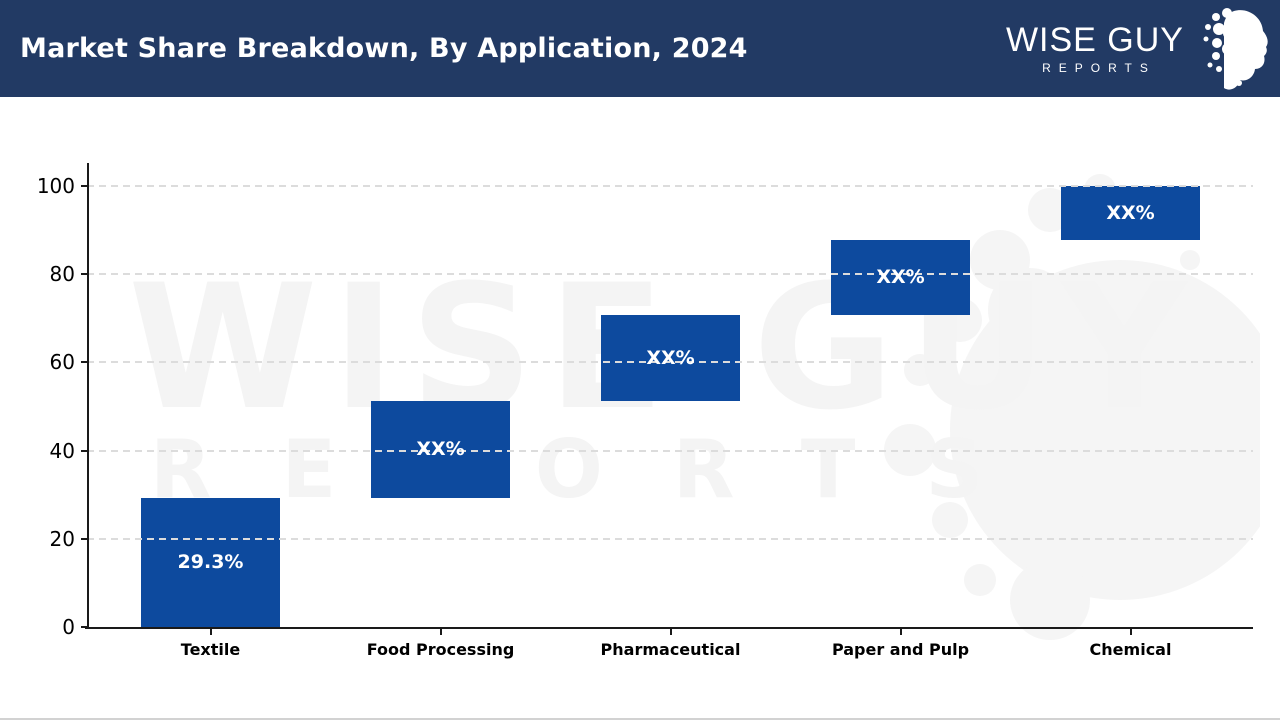 The width and height of the screenshot is (1280, 720). What do you see at coordinates (1094, 40) in the screenshot?
I see `logo-wordmark: WISE GUY` at bounding box center [1094, 40].